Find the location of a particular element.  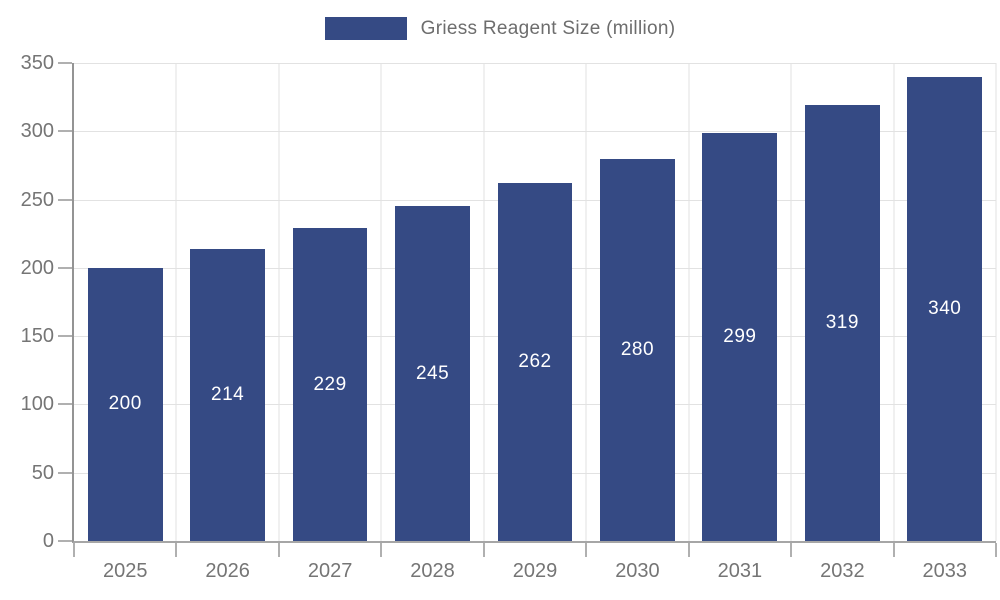

x-tick-label: 2030 is located at coordinates (637, 571).